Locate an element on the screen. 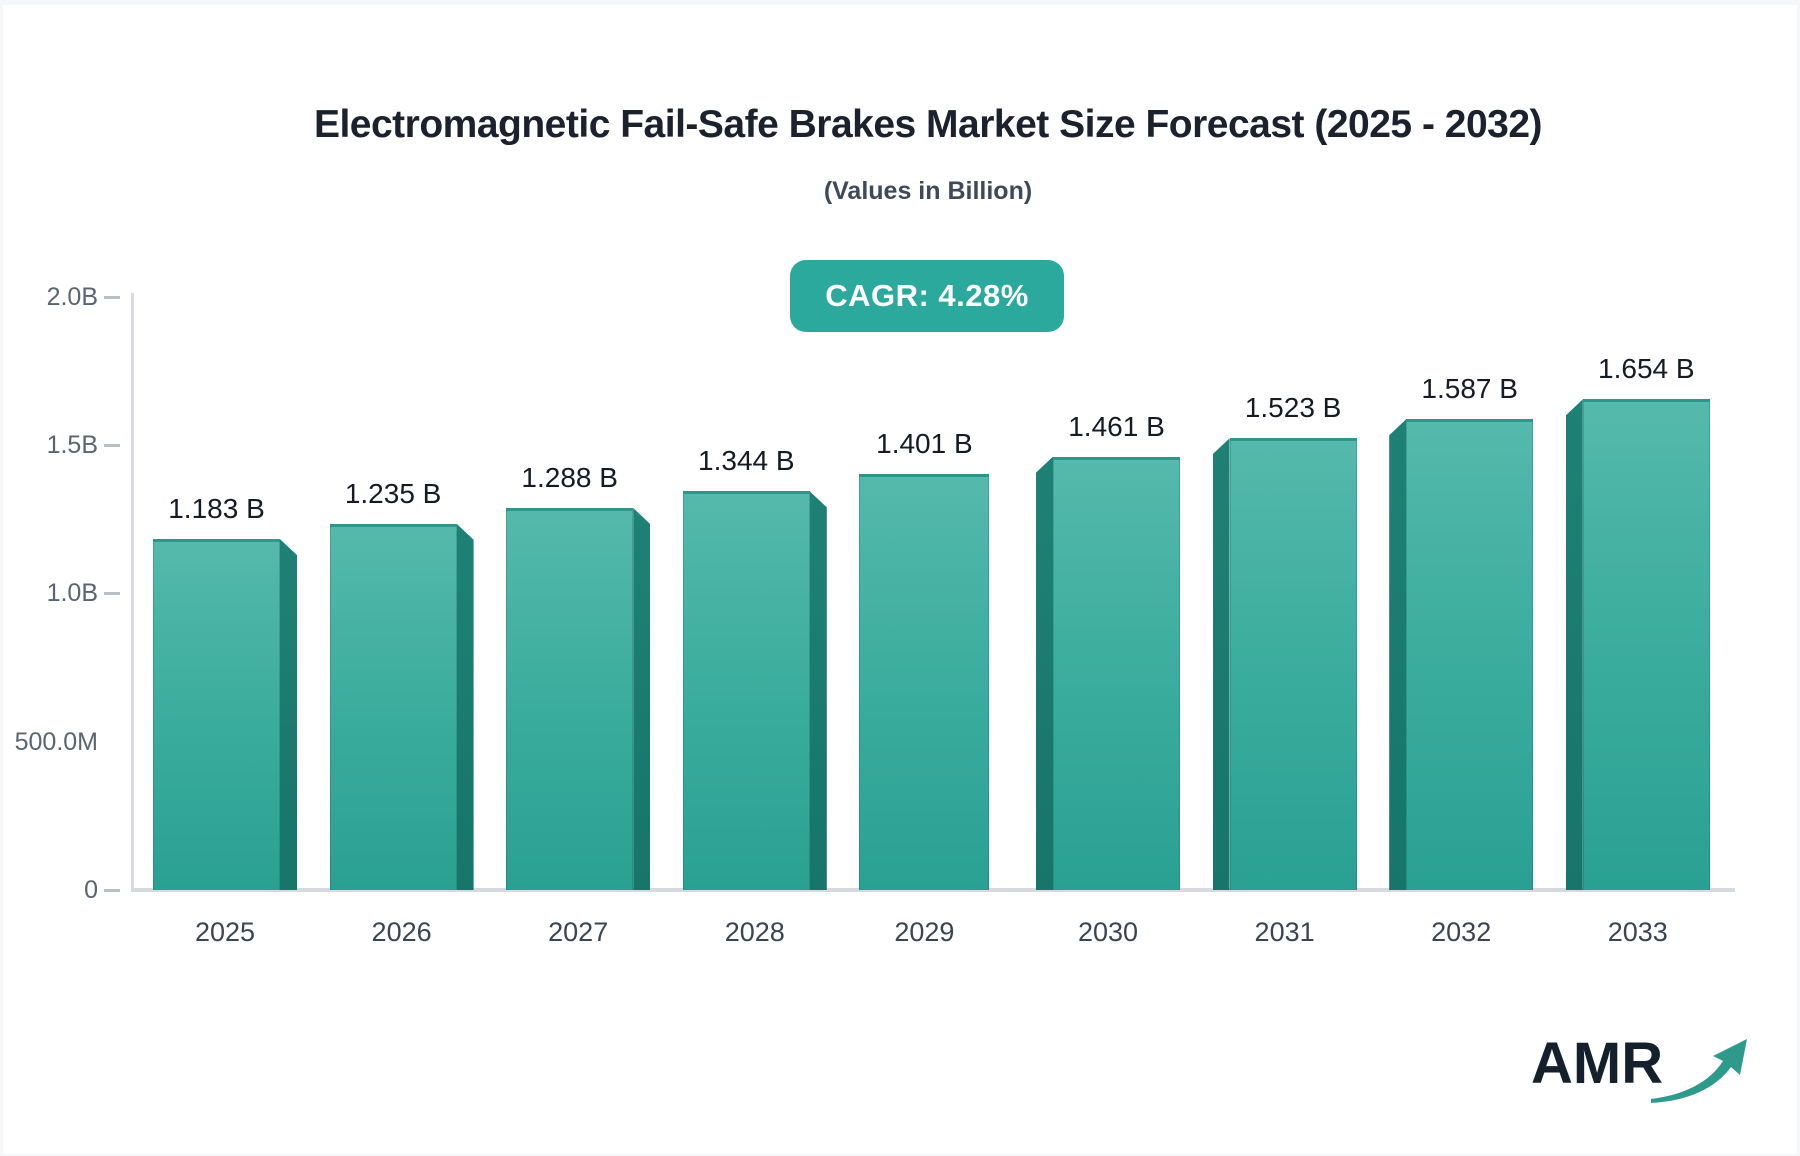 The width and height of the screenshot is (1800, 1156). bar-2028-side-face is located at coordinates (818, 690).